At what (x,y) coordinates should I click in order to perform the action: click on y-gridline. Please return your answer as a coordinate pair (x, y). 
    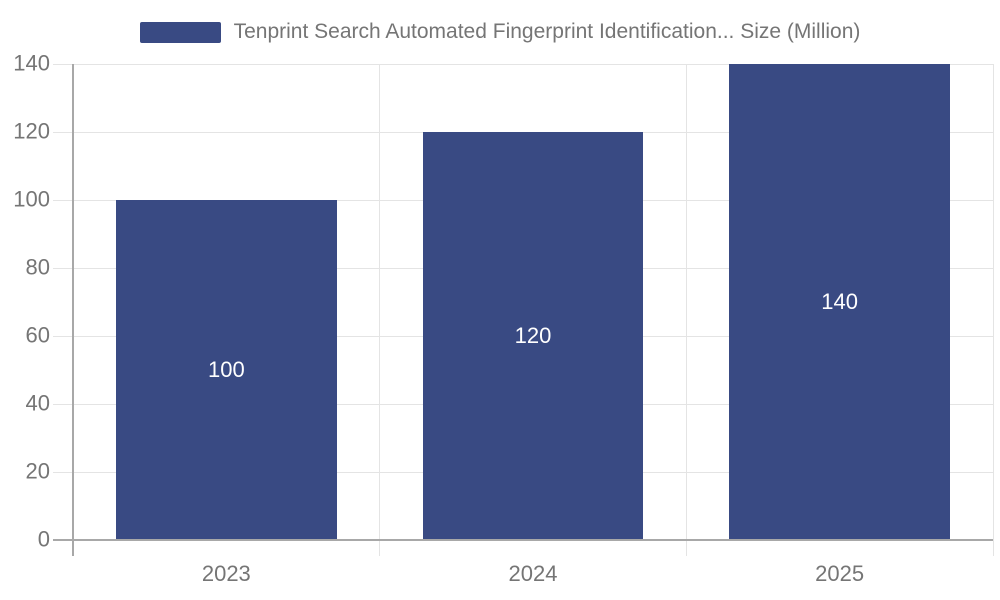
    Looking at the image, I should click on (523, 64).